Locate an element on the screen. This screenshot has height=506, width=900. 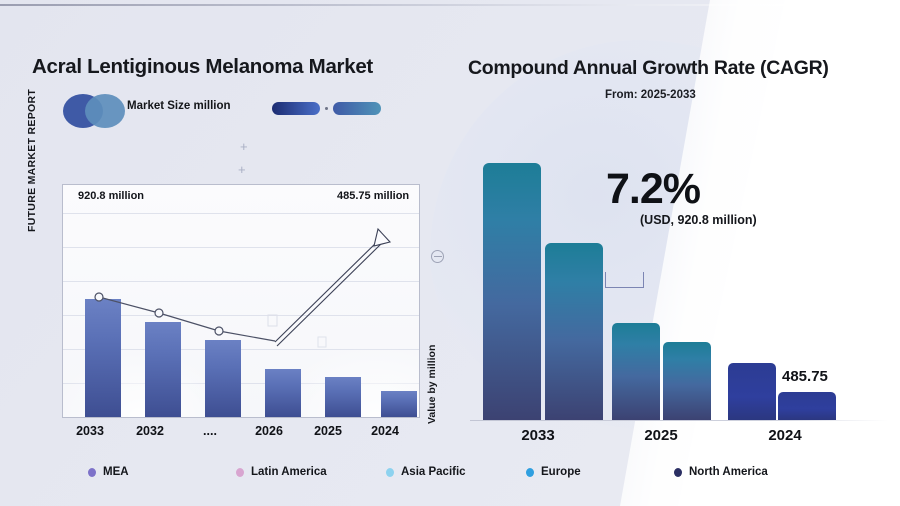
bar-dots is located at coordinates (223, 378).